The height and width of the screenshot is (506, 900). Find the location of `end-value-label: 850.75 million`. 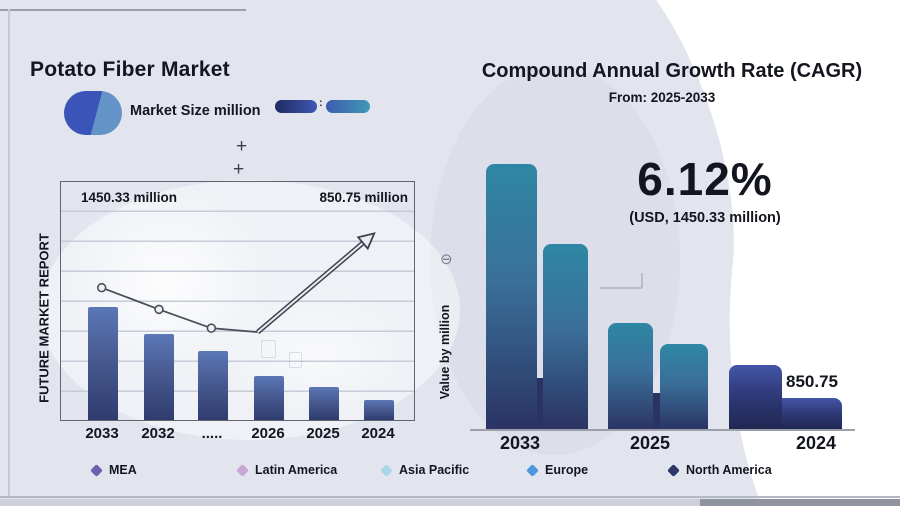

end-value-label: 850.75 million is located at coordinates (363, 197).